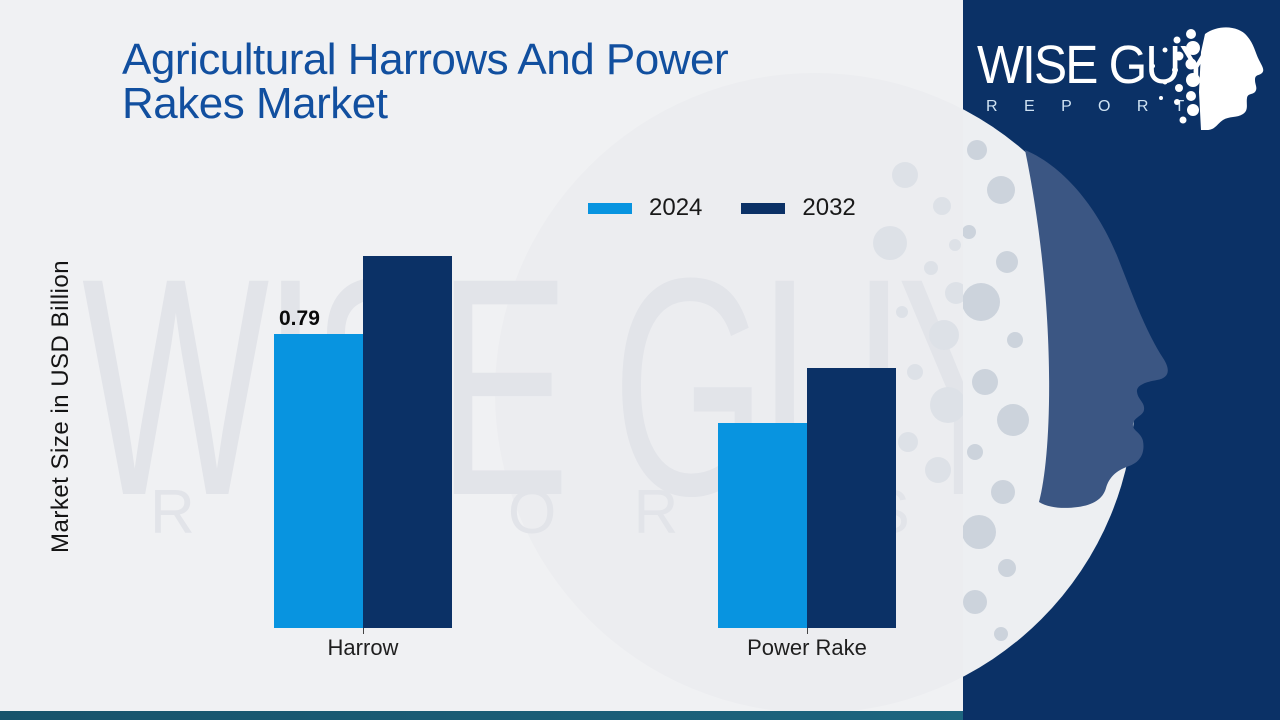 The height and width of the screenshot is (720, 1280). I want to click on category-label-harrow: Harrow, so click(363, 647).